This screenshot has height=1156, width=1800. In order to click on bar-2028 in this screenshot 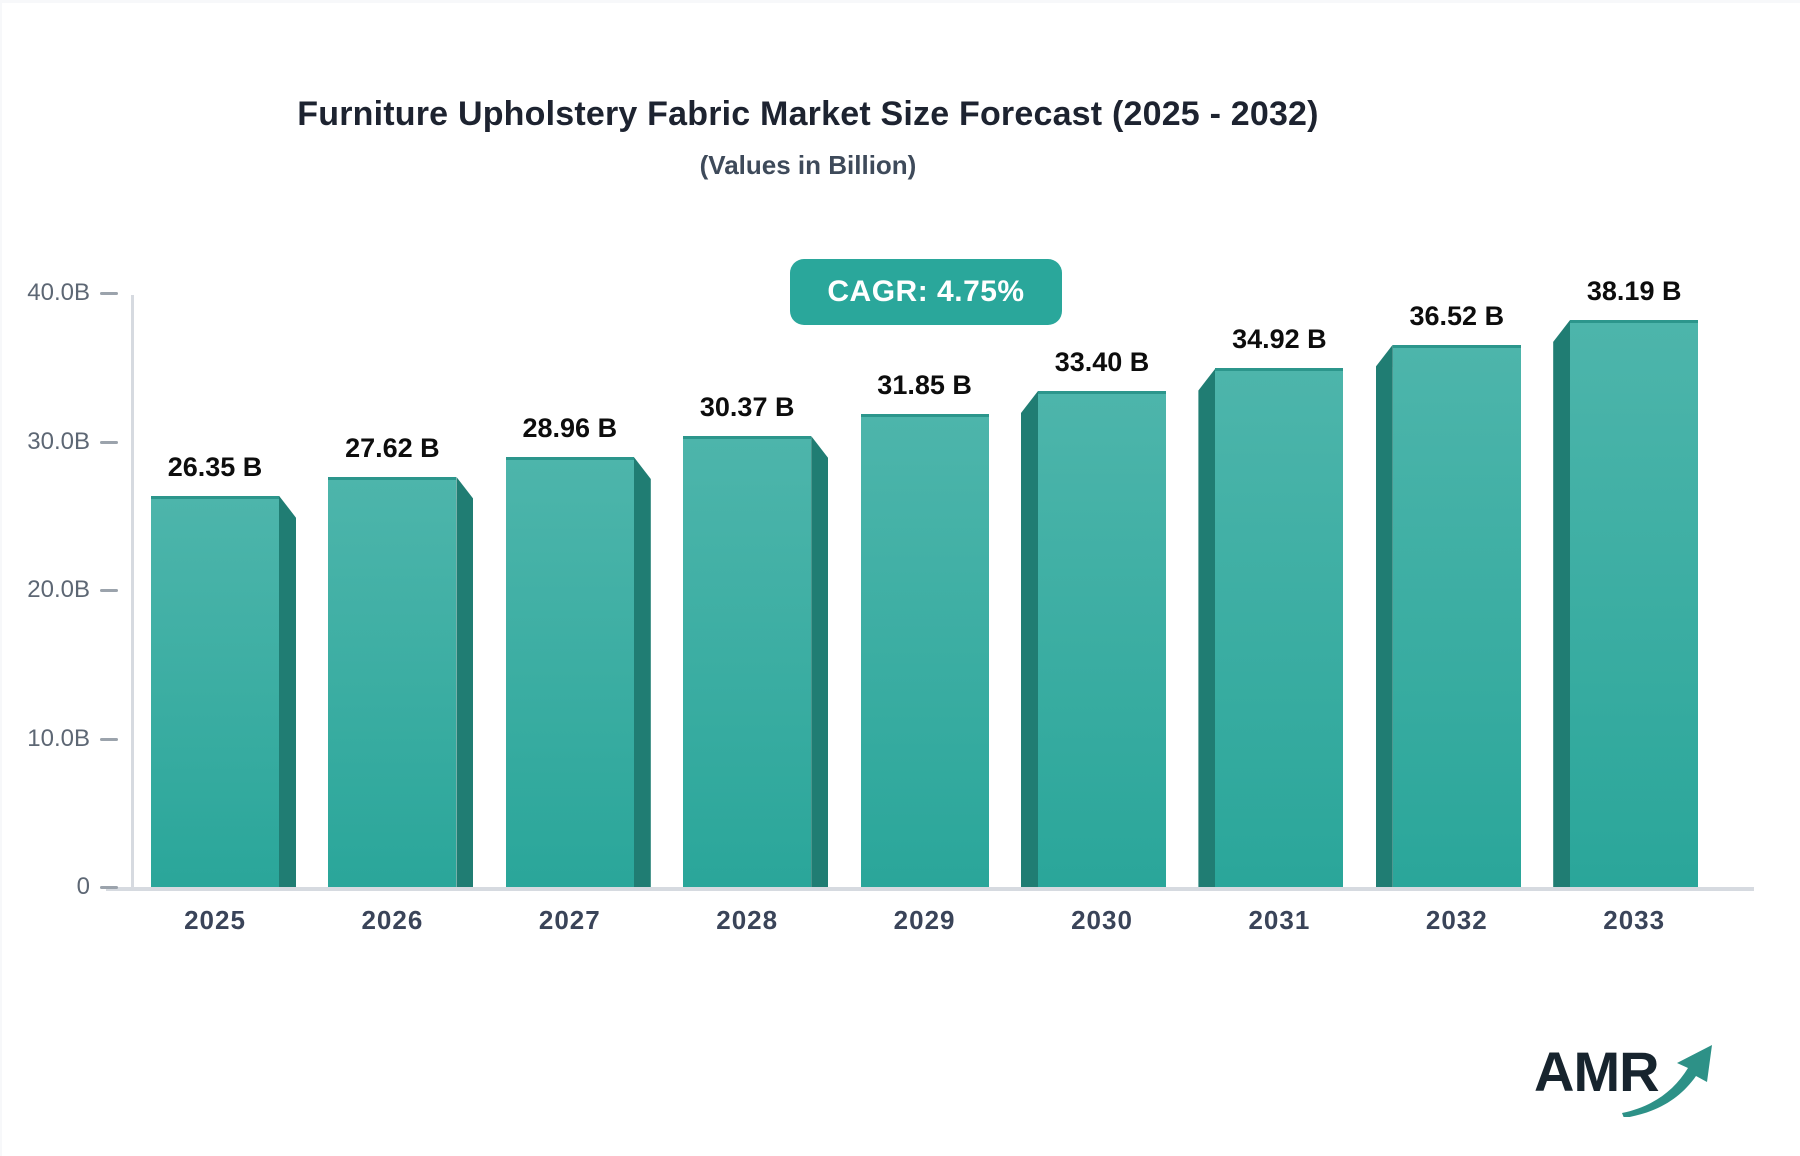, I will do `click(747, 661)`.